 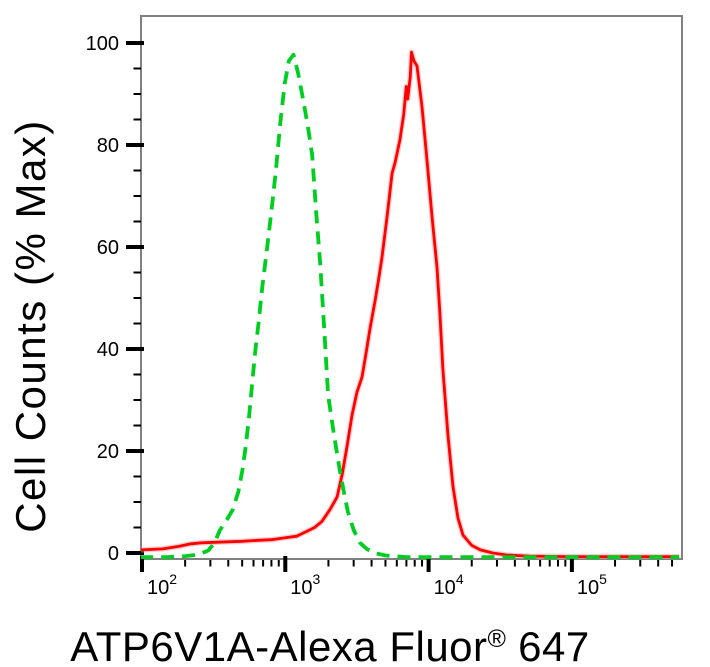 What do you see at coordinates (407, 577) in the screenshot?
I see `x-axis: 10² 10³ 10⁴ 10⁵` at bounding box center [407, 577].